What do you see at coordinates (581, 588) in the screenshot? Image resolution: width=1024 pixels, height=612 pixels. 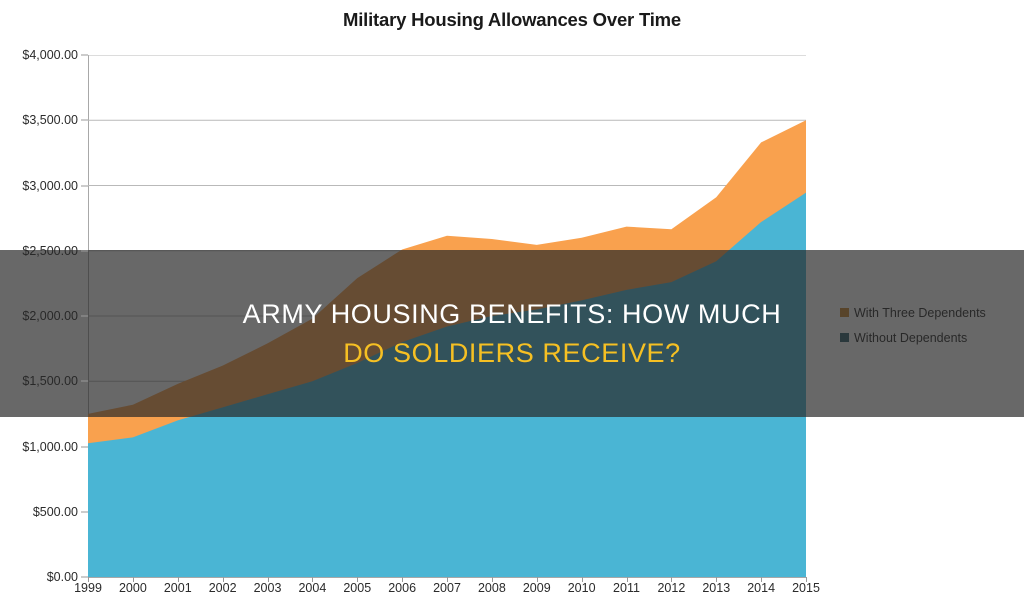 I see `x-axis-tick-label: 2010` at bounding box center [581, 588].